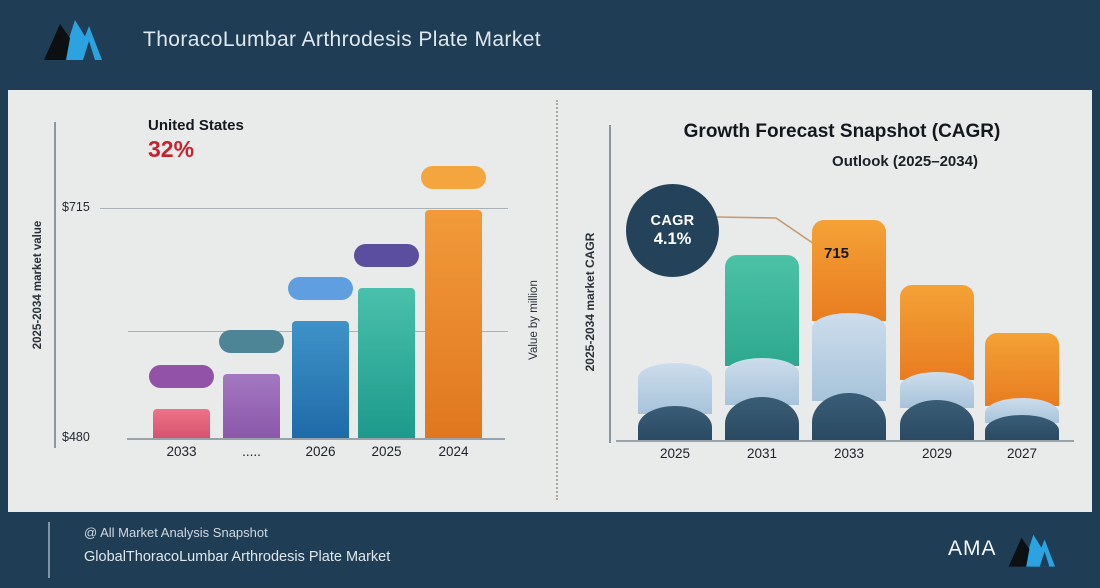 This screenshot has width=1100, height=588. I want to click on cagr-badge-label: CAGR, so click(672, 220).